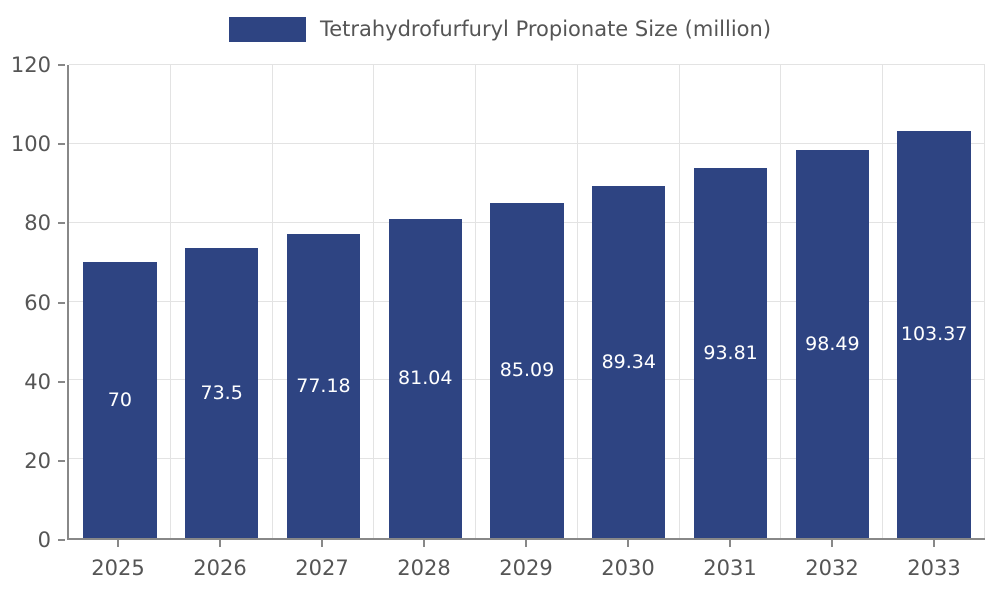  What do you see at coordinates (730, 568) in the screenshot?
I see `x-tick-label: 2031` at bounding box center [730, 568].